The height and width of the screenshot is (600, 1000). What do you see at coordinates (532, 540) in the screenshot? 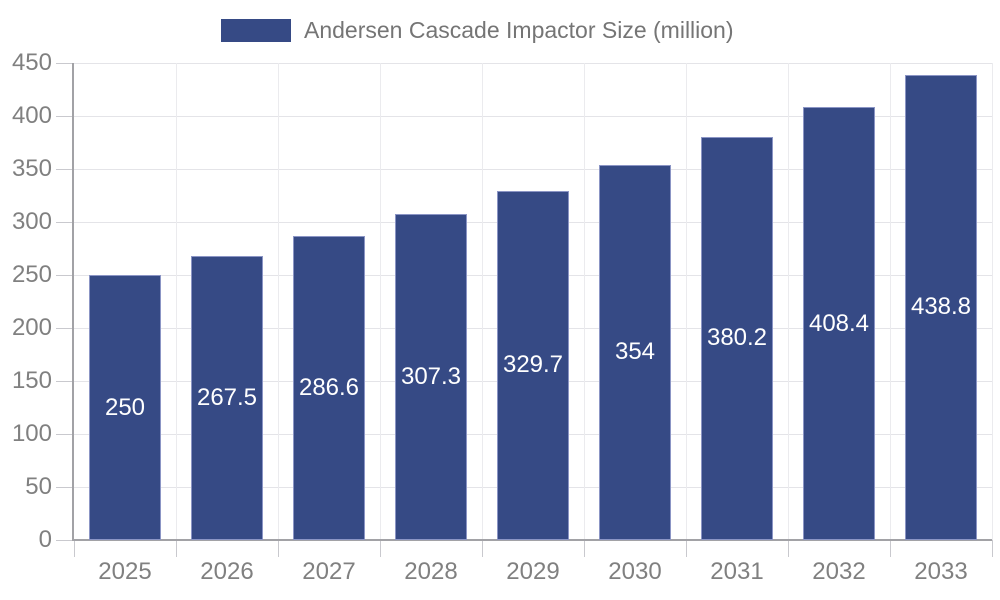
I see `x-axis-line` at bounding box center [532, 540].